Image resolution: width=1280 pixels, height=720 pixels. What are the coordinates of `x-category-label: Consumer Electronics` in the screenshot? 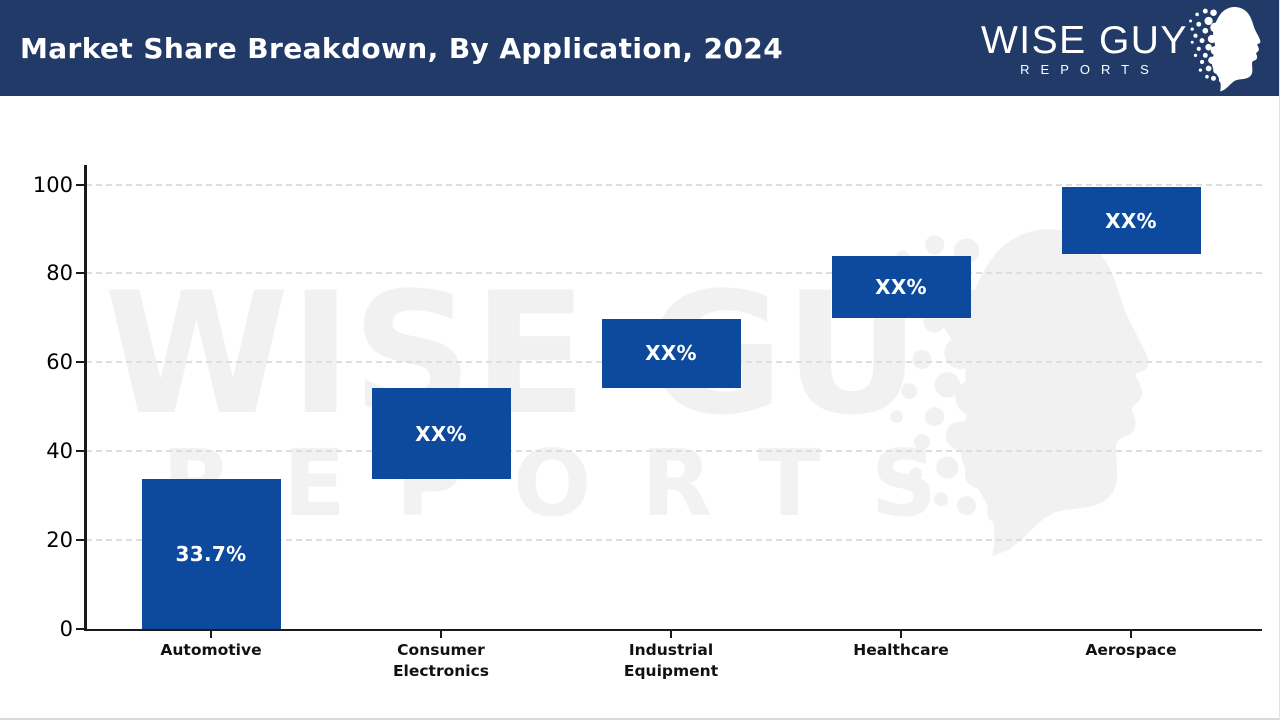 It's located at (441, 660).